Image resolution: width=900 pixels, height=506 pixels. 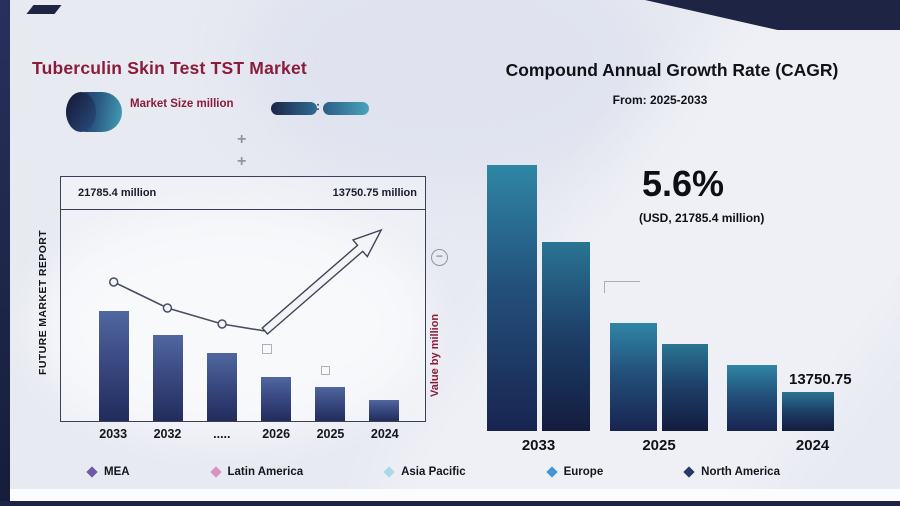 What do you see at coordinates (167, 434) in the screenshot?
I see `x-axis-label: 2032` at bounding box center [167, 434].